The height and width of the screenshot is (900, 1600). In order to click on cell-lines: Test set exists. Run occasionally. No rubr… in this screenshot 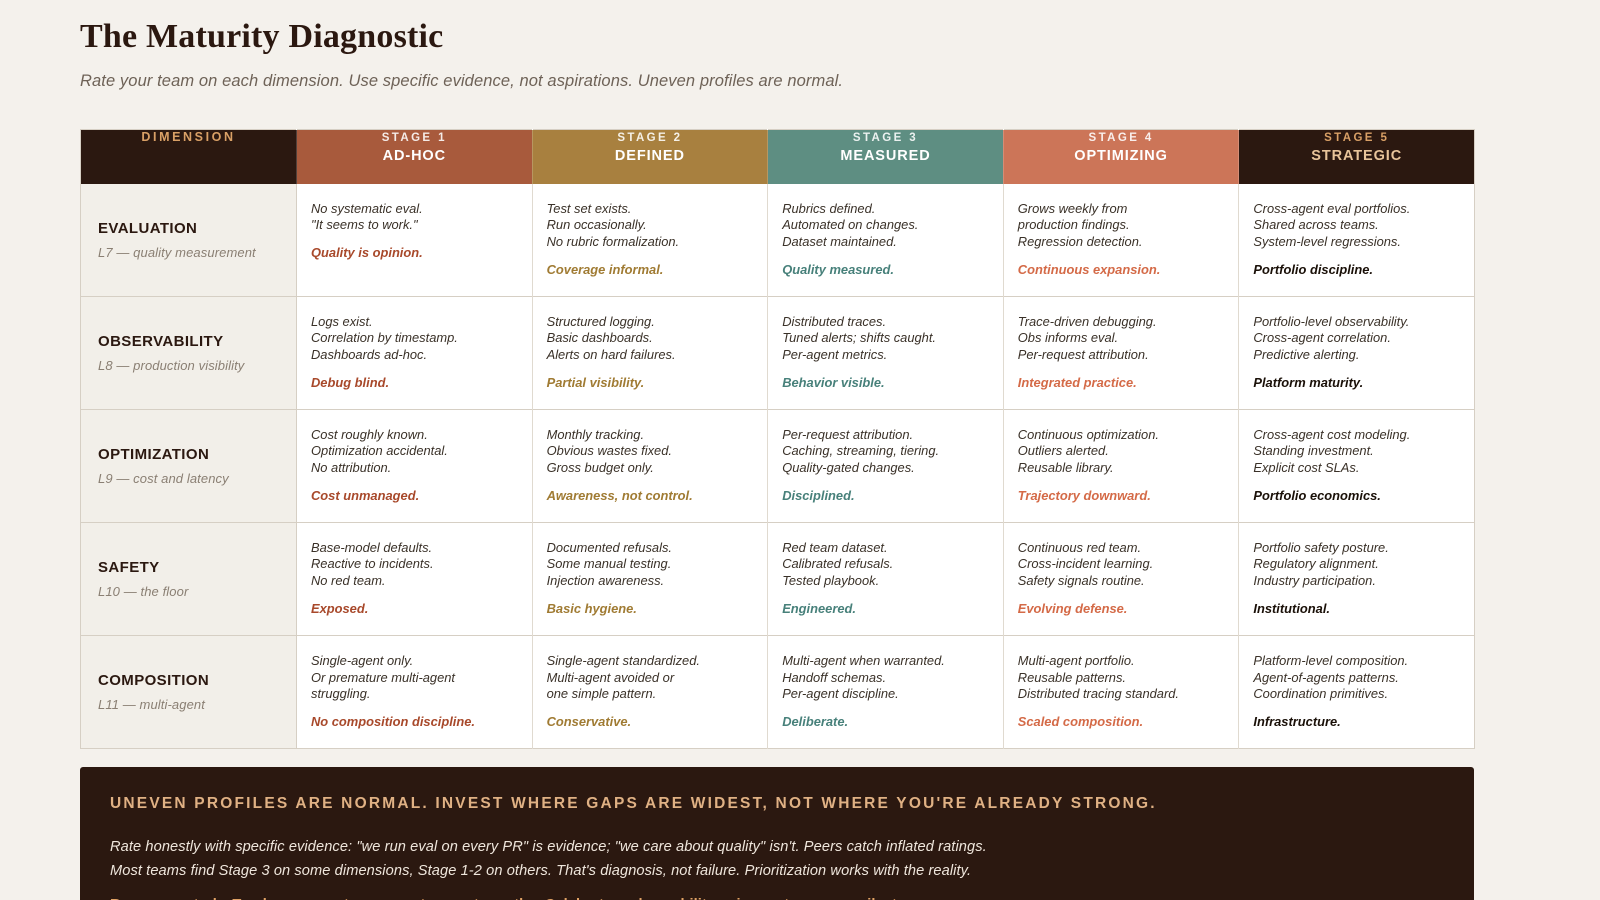, I will do `click(650, 226)`.